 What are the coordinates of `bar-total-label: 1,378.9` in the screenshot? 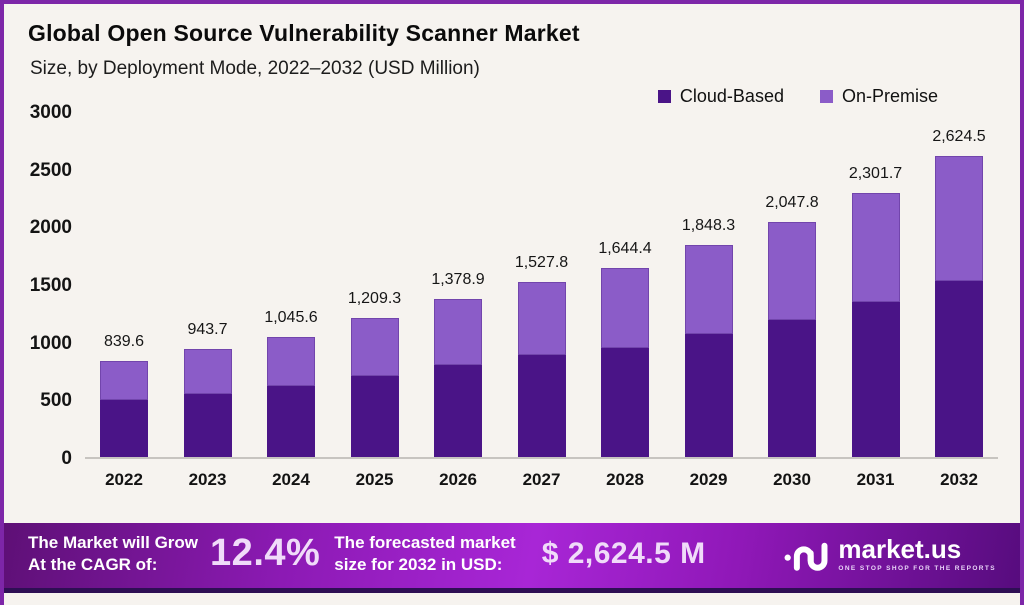 It's located at (458, 279).